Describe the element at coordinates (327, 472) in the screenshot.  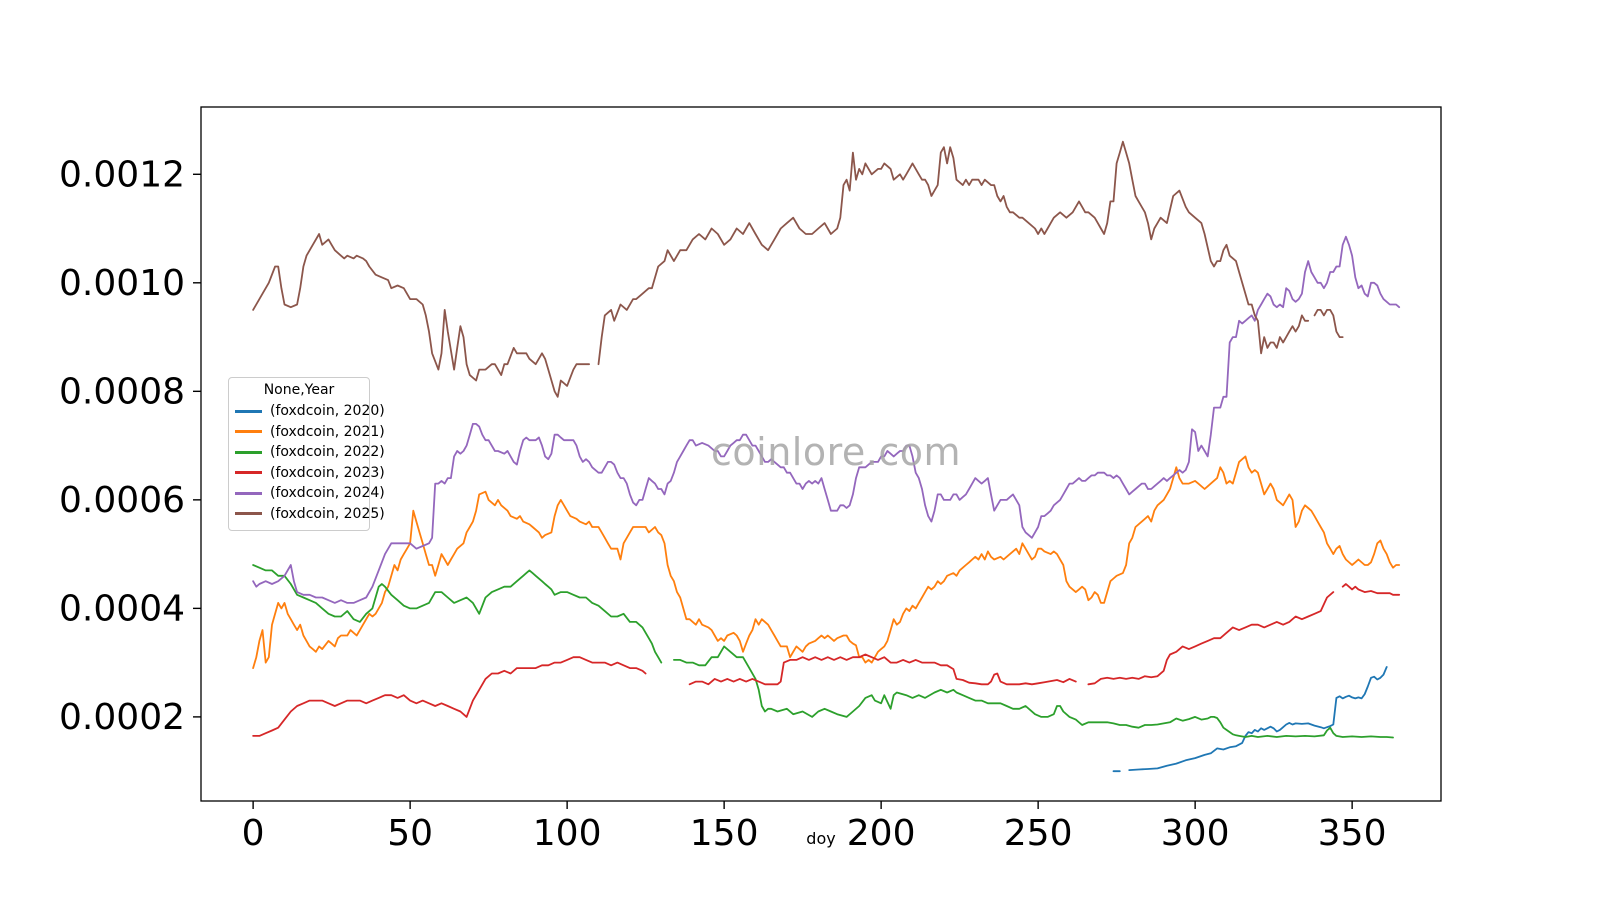
I see `legend-label-2023: (foxdcoin, 2023)` at that location.